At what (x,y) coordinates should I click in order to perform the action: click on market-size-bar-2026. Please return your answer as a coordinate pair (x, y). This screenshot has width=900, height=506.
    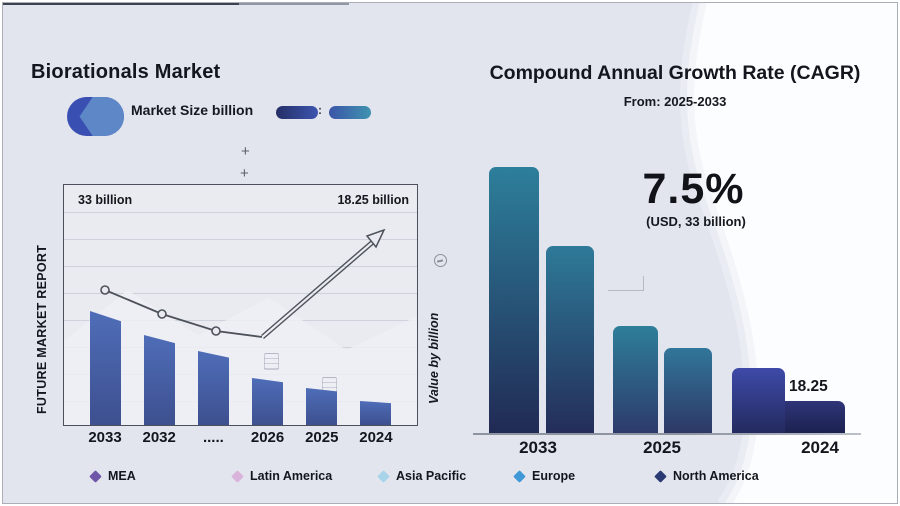
    Looking at the image, I should click on (267, 401).